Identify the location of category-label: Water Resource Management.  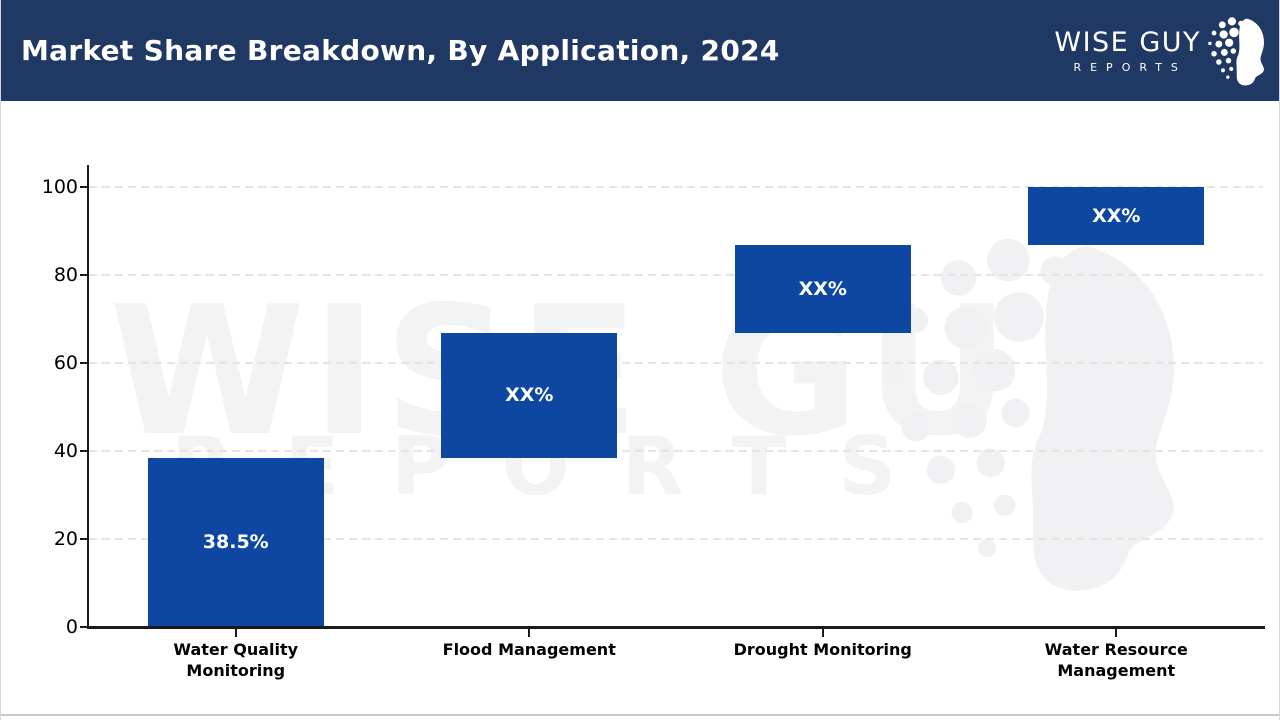
(1116, 660).